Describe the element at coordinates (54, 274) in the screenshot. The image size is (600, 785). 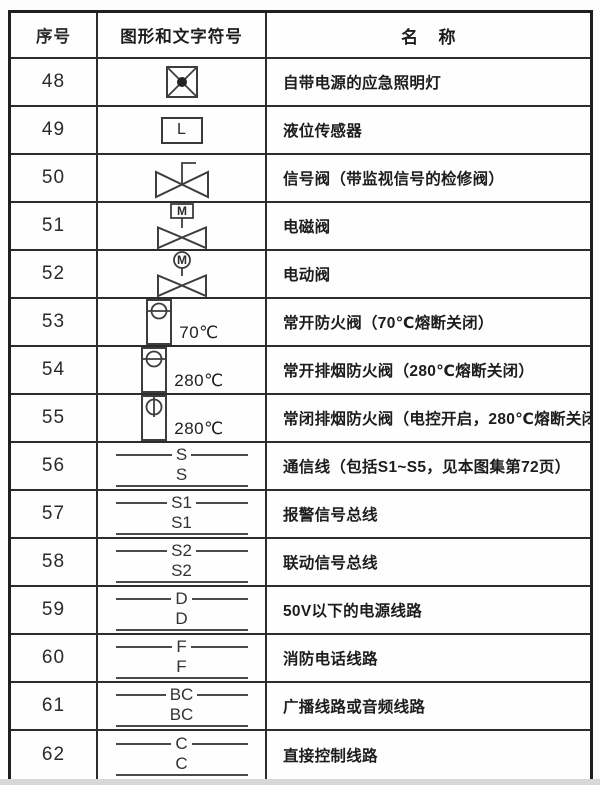
I see `serial-number: 52` at that location.